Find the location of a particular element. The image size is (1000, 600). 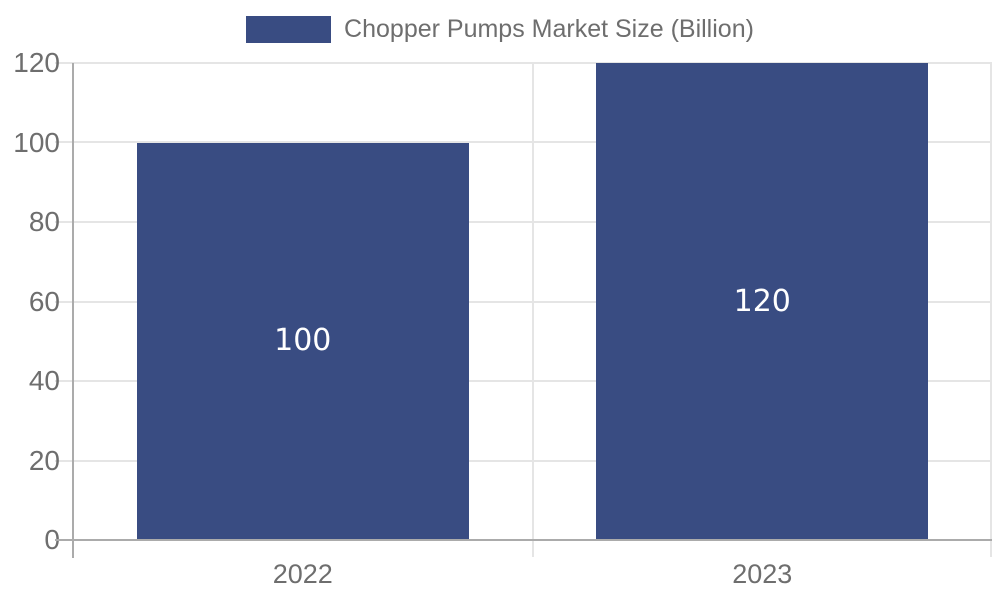

bar-value-label: 120 is located at coordinates (762, 301).